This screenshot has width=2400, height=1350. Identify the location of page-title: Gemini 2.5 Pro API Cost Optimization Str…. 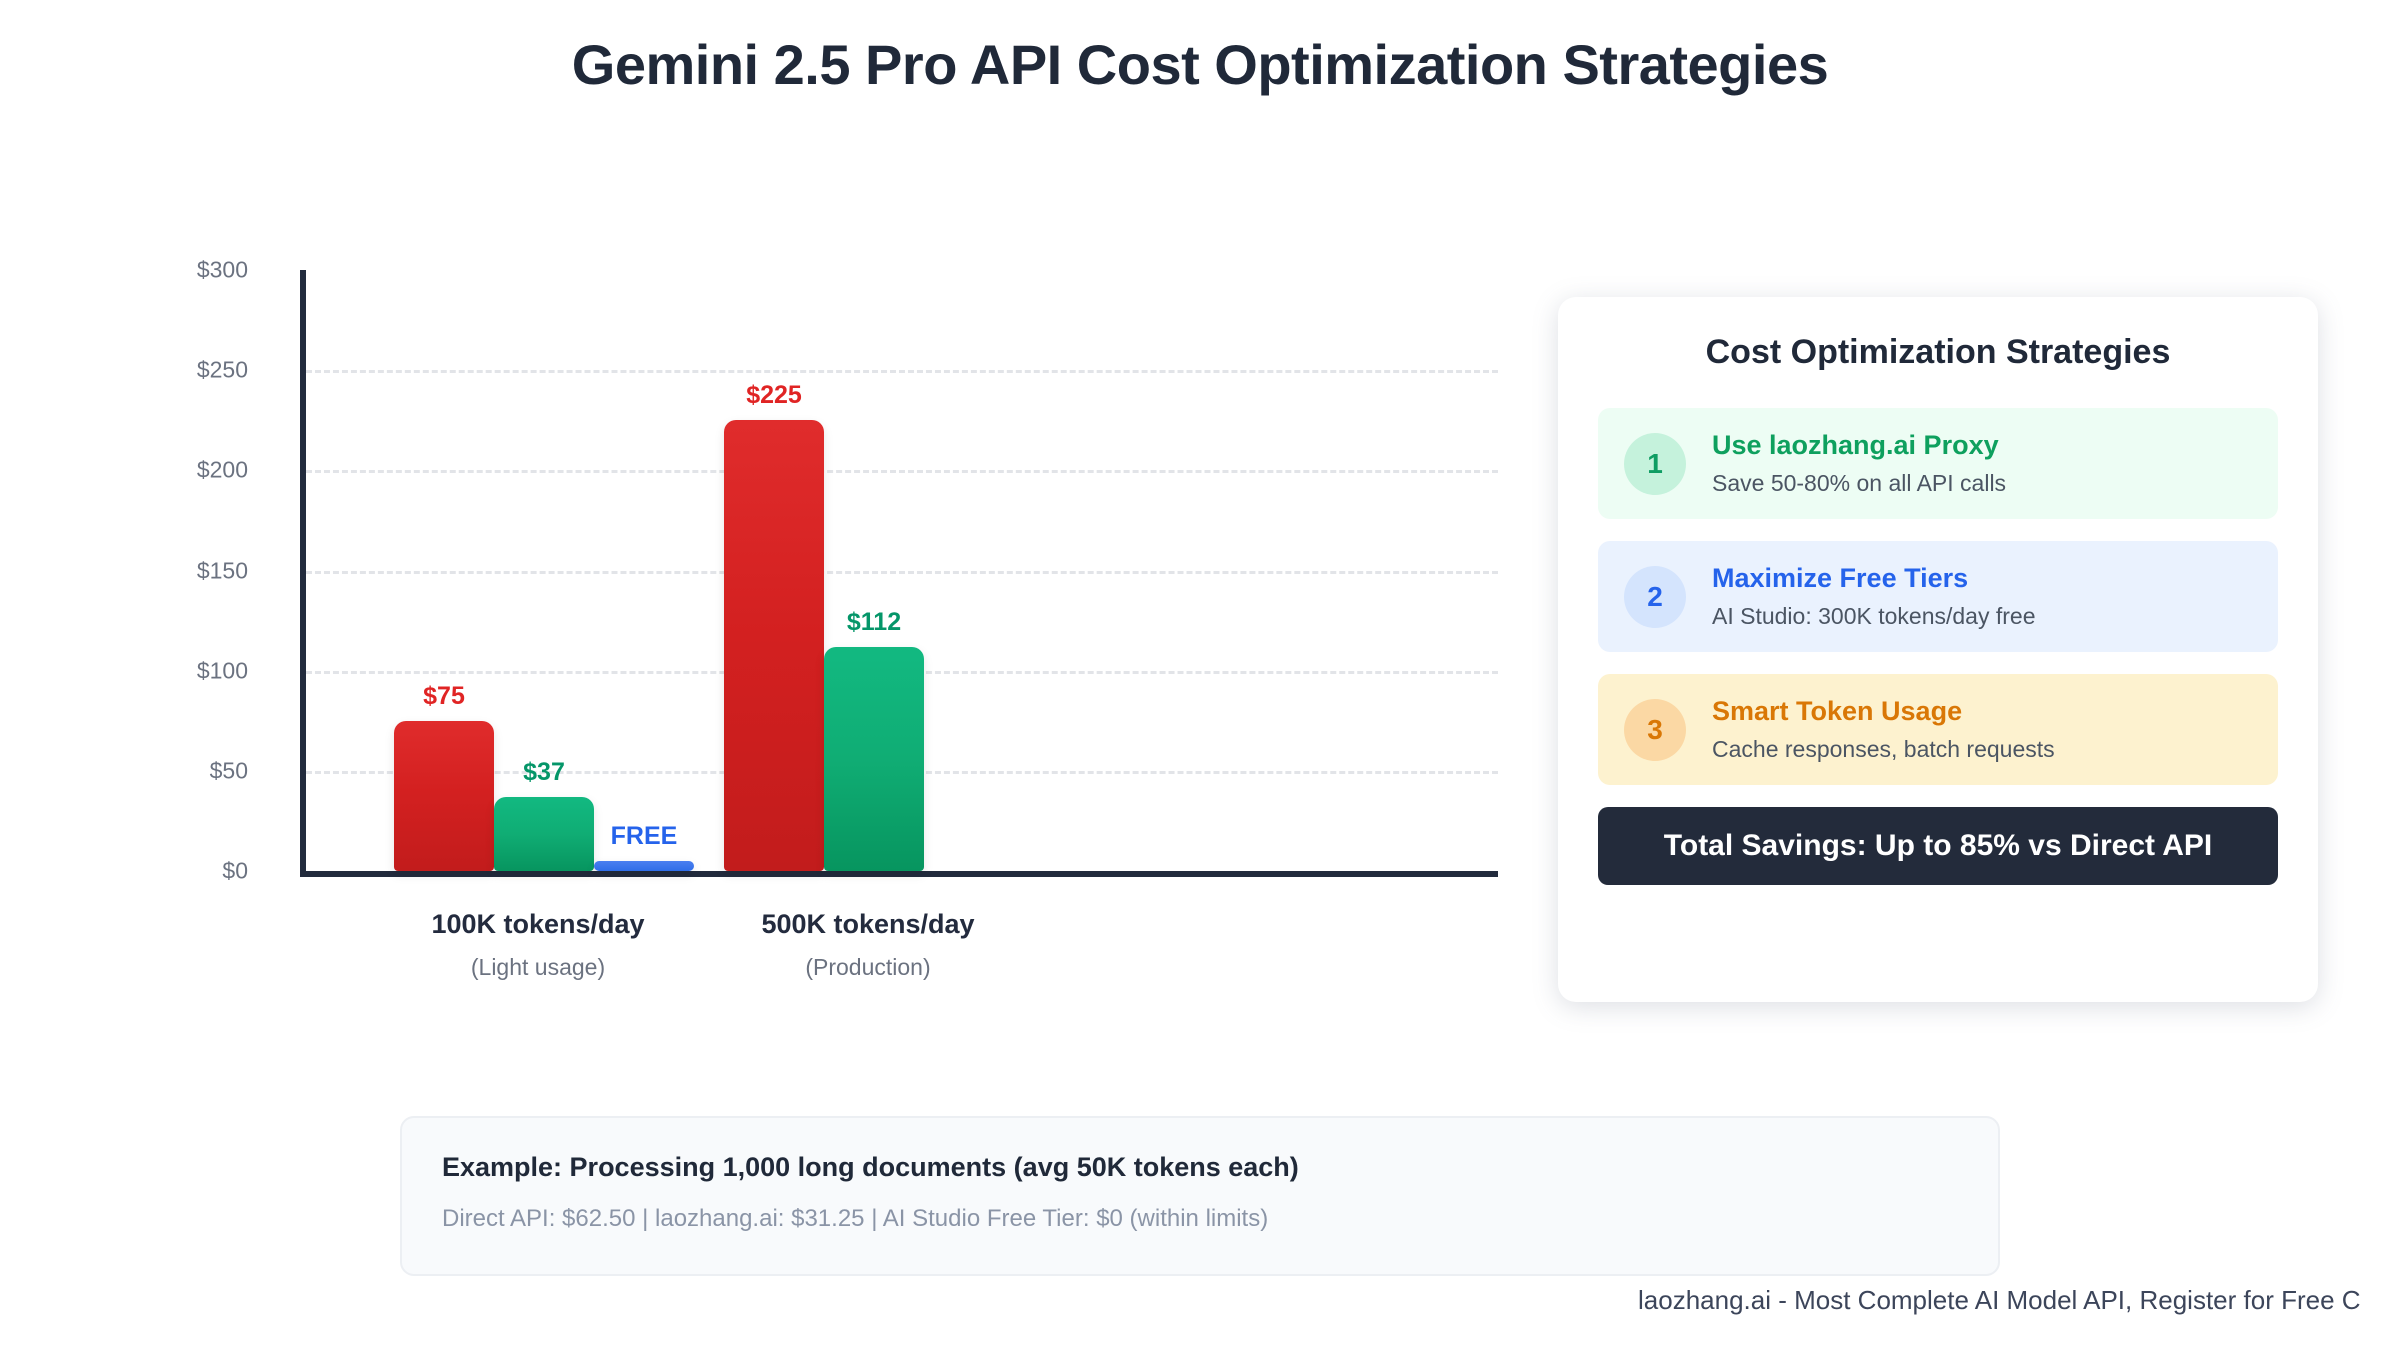
(1200, 64).